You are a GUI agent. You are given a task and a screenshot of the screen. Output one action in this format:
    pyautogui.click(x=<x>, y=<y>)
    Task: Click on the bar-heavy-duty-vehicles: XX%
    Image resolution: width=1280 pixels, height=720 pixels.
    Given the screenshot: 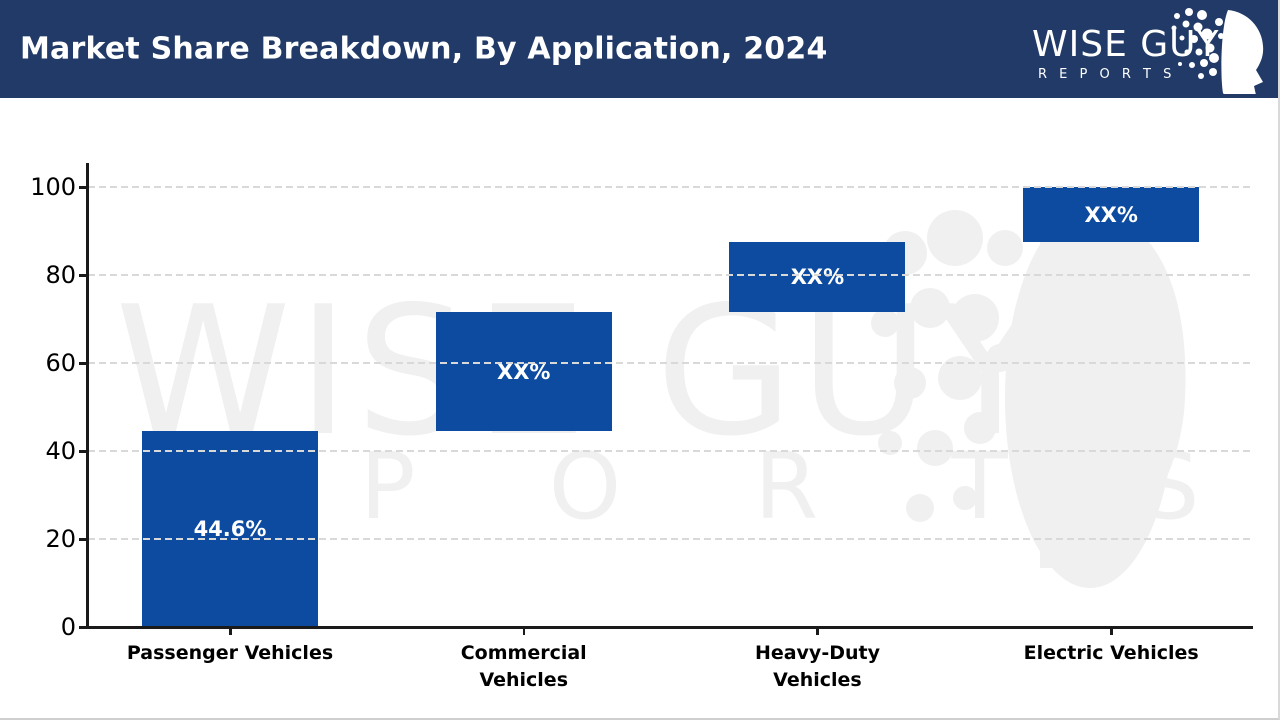 What is the action you would take?
    pyautogui.click(x=817, y=277)
    